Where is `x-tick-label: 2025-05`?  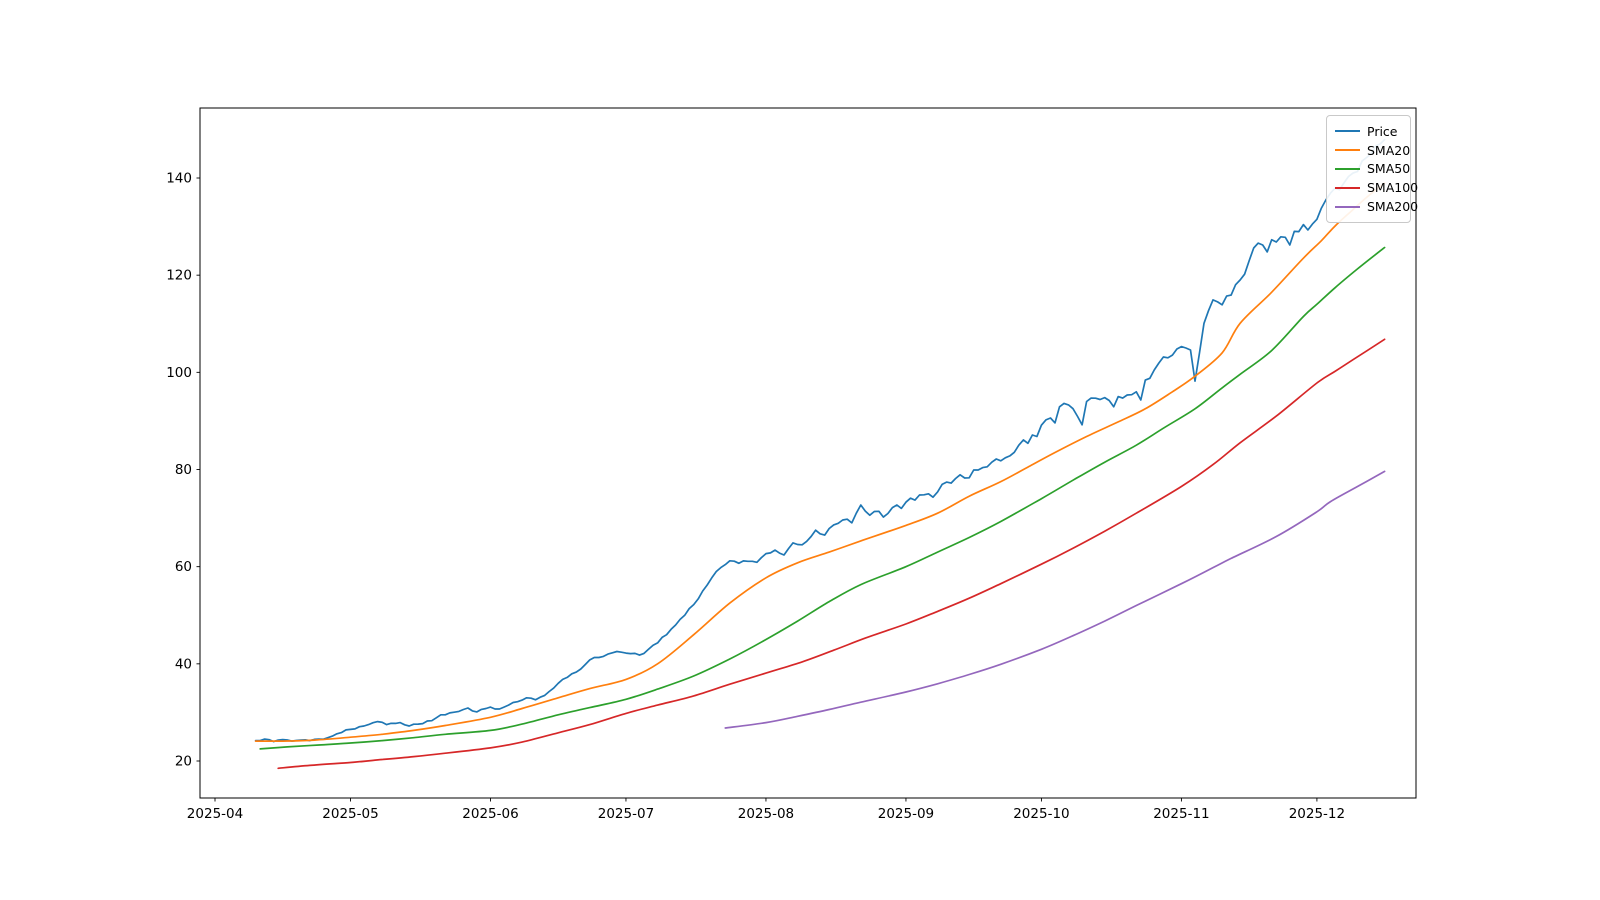
x-tick-label: 2025-05 is located at coordinates (350, 814).